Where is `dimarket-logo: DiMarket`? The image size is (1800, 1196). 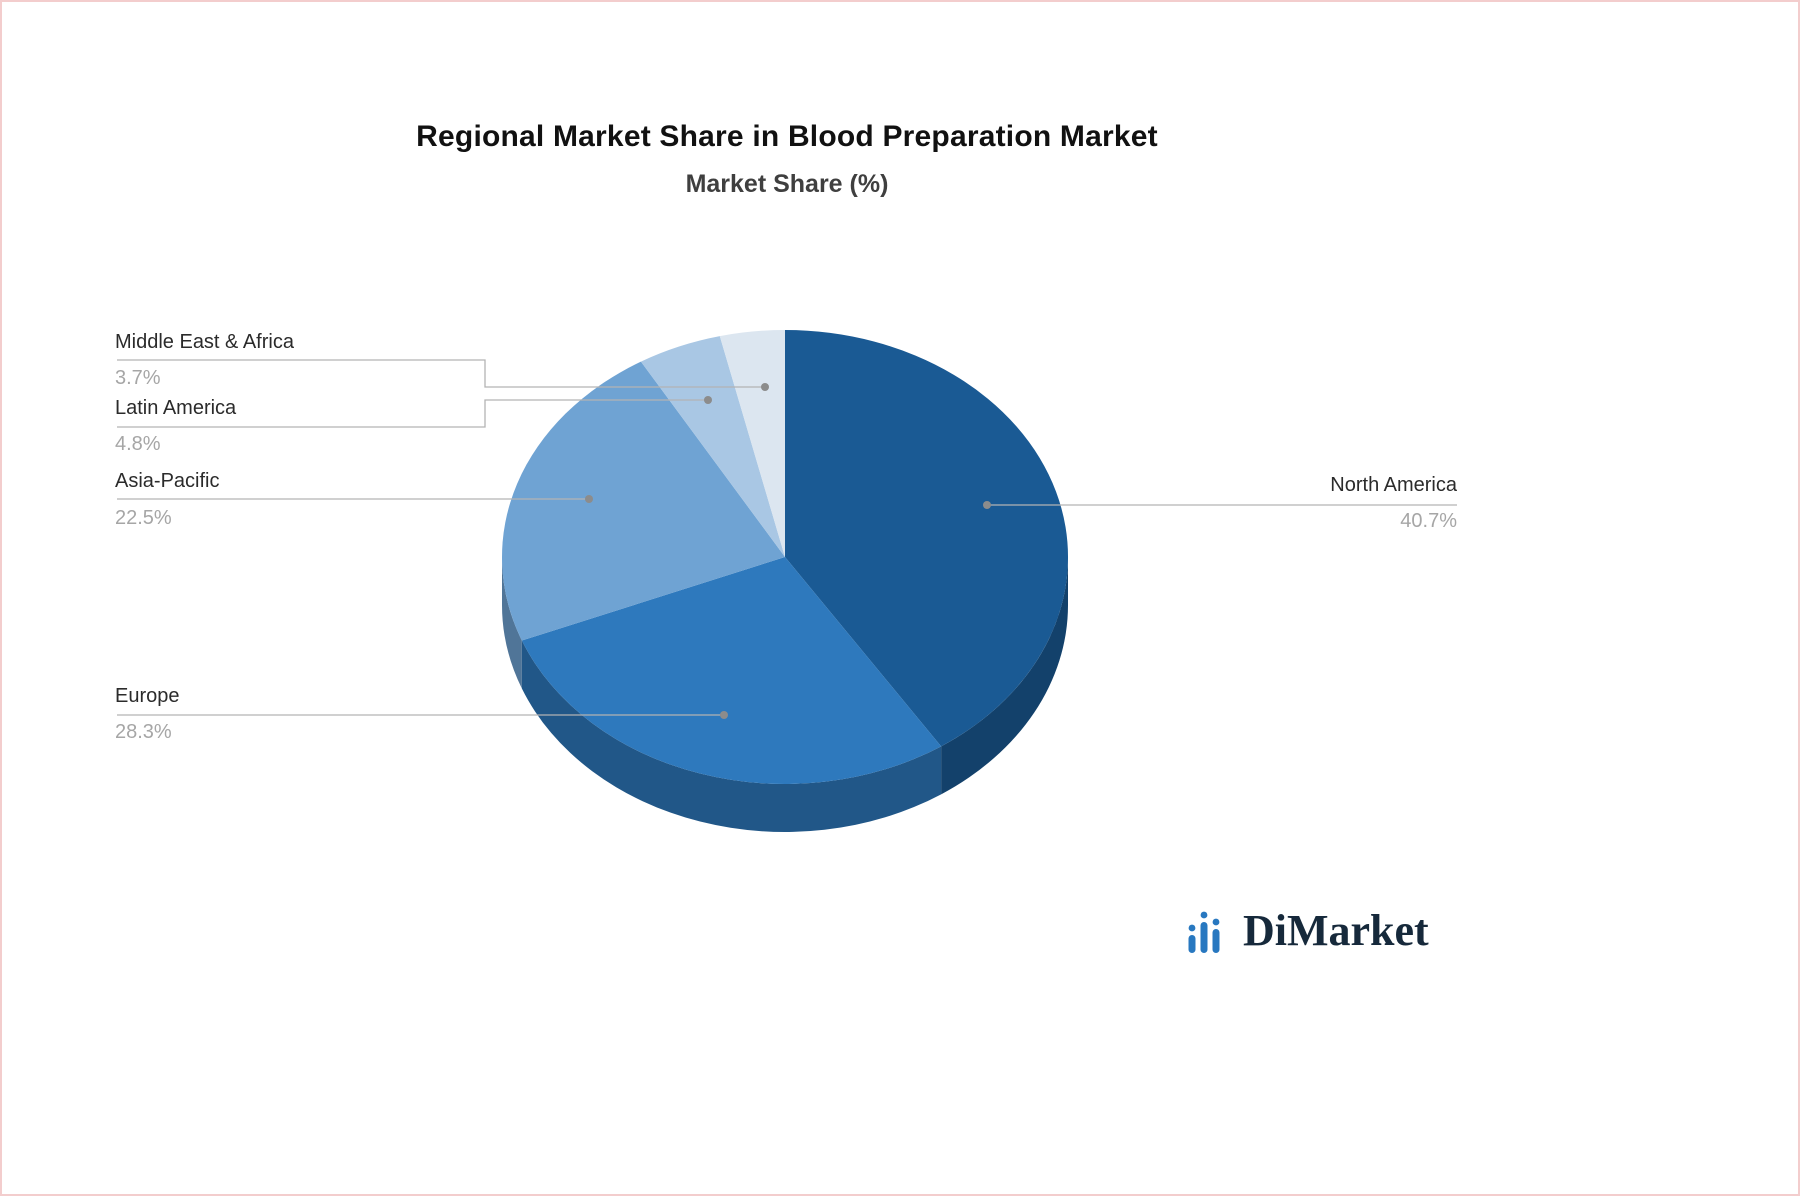
dimarket-logo: DiMarket is located at coordinates (1308, 930).